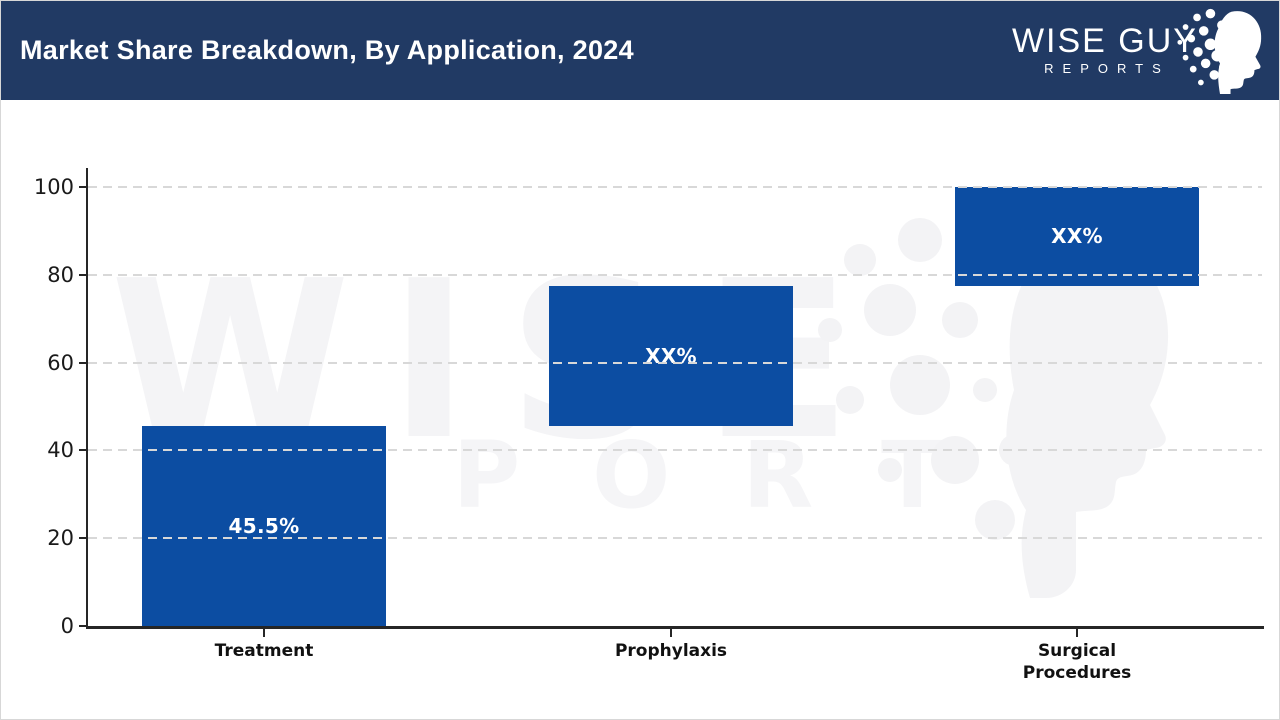 This screenshot has height=720, width=1280. I want to click on y-tick-label: 0, so click(67, 626).